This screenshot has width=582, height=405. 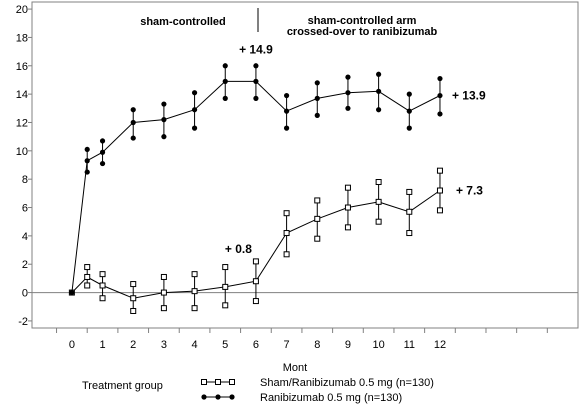 I want to click on x-tick-label: 2, so click(x=133, y=345).